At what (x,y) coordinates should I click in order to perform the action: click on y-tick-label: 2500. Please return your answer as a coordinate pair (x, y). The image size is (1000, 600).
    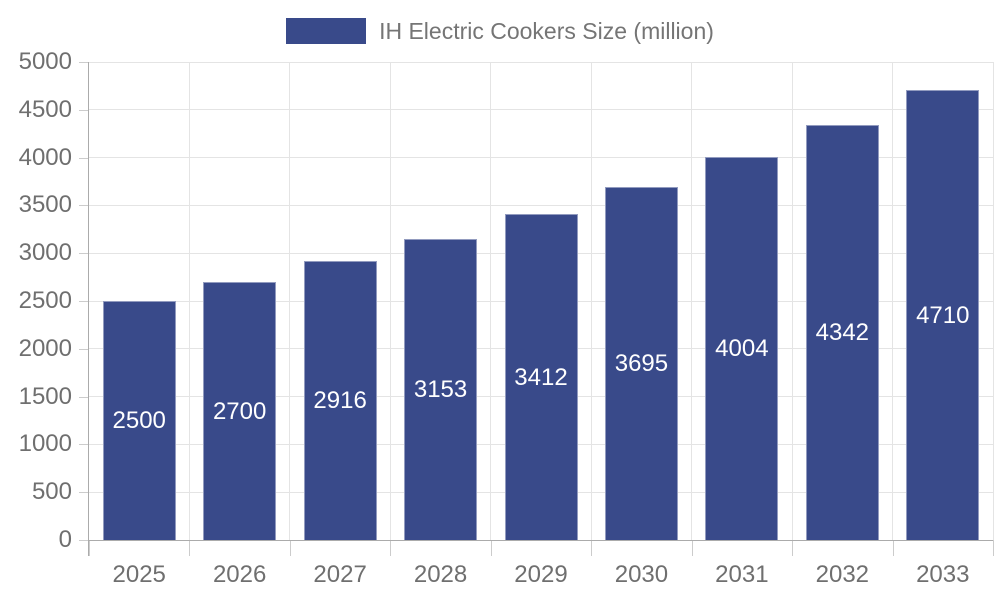
    Looking at the image, I should click on (45, 300).